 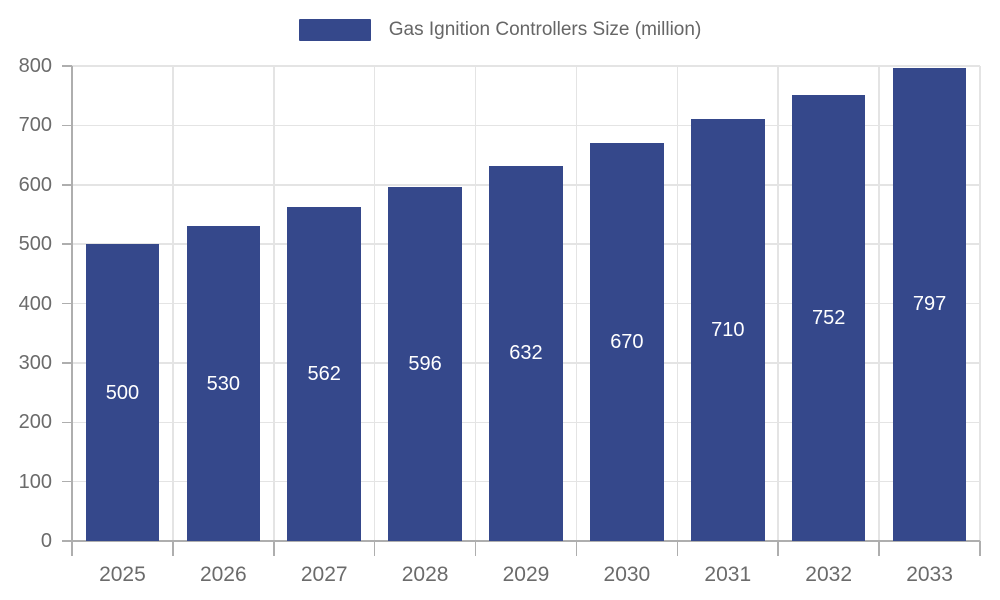 What do you see at coordinates (35, 481) in the screenshot?
I see `y-tick-label: 100` at bounding box center [35, 481].